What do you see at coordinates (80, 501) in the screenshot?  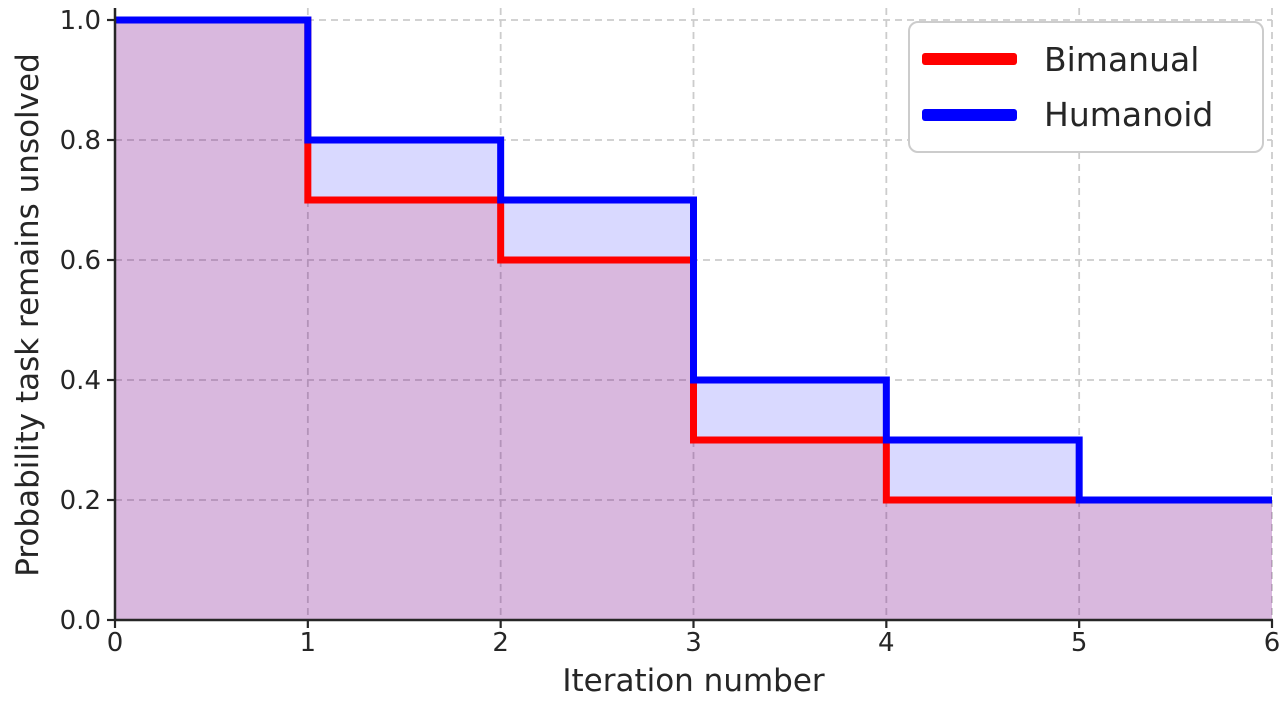 I see `y-tick-label: 0.2` at bounding box center [80, 501].